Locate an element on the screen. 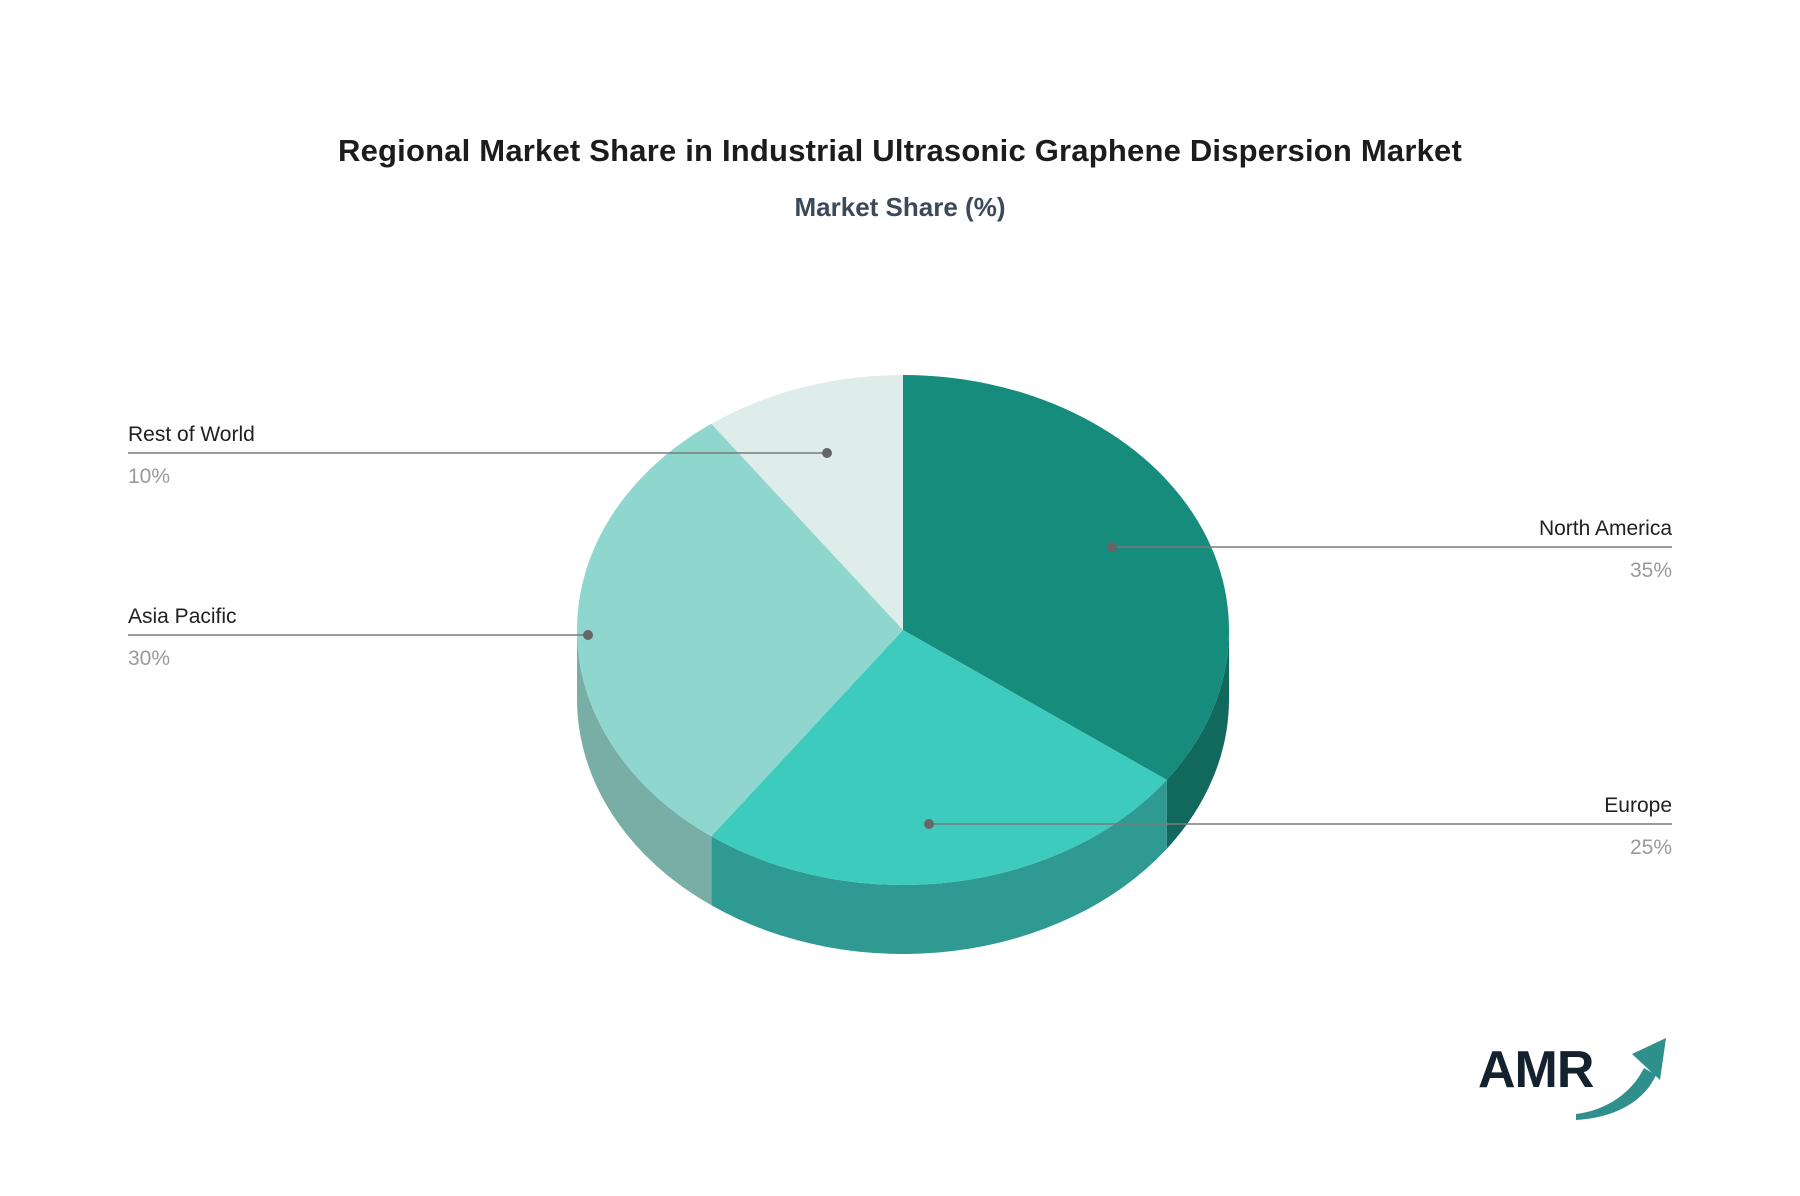 This screenshot has height=1196, width=1800. slice-label-rest-of-world: Rest of World is located at coordinates (191, 434).